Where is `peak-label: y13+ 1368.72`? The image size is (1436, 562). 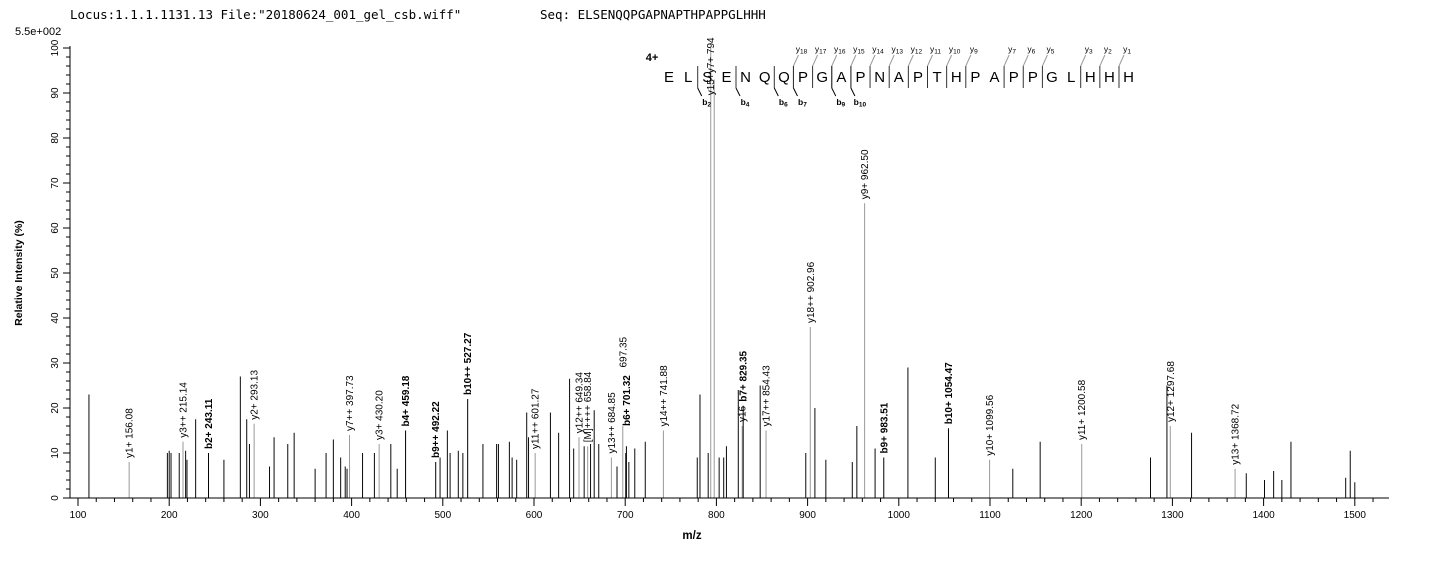 peak-label: y13+ 1368.72 is located at coordinates (1236, 433).